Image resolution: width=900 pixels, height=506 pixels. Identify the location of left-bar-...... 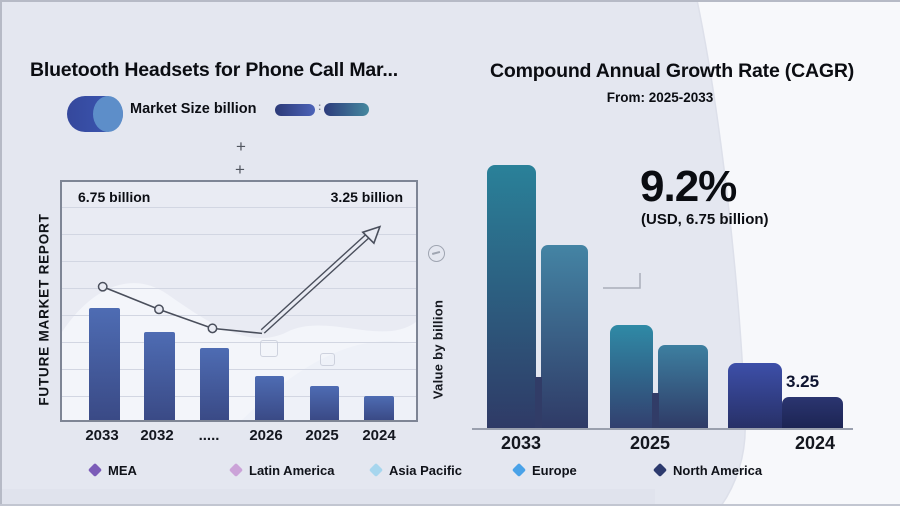
(214, 384).